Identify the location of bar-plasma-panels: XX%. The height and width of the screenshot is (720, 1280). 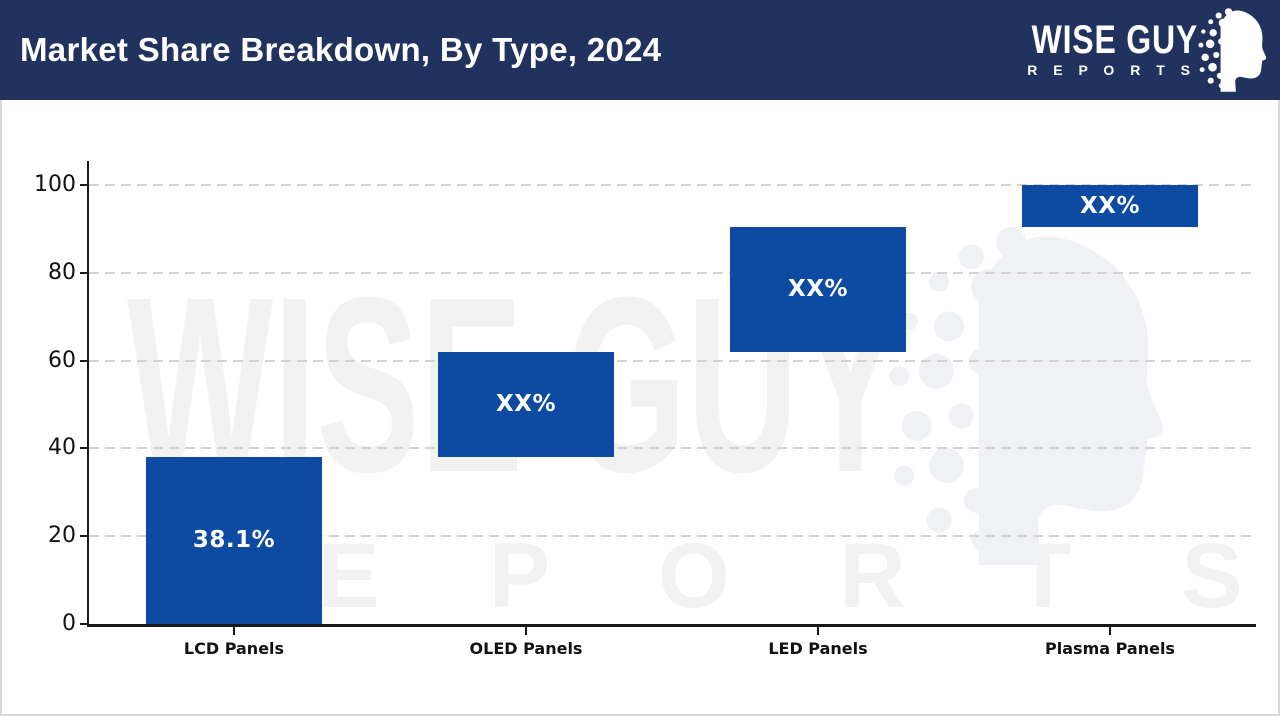
(1110, 206).